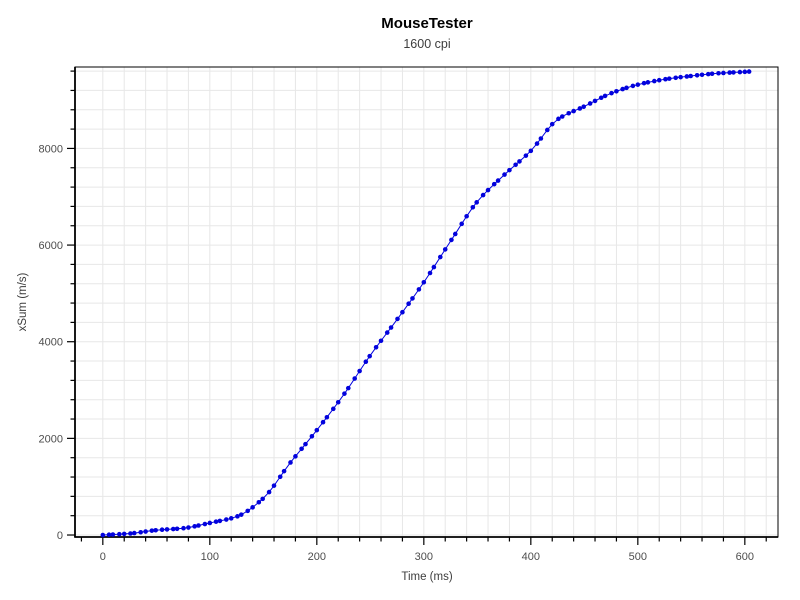 This screenshot has width=800, height=600. What do you see at coordinates (531, 557) in the screenshot?
I see `x-tick-label: 400` at bounding box center [531, 557].